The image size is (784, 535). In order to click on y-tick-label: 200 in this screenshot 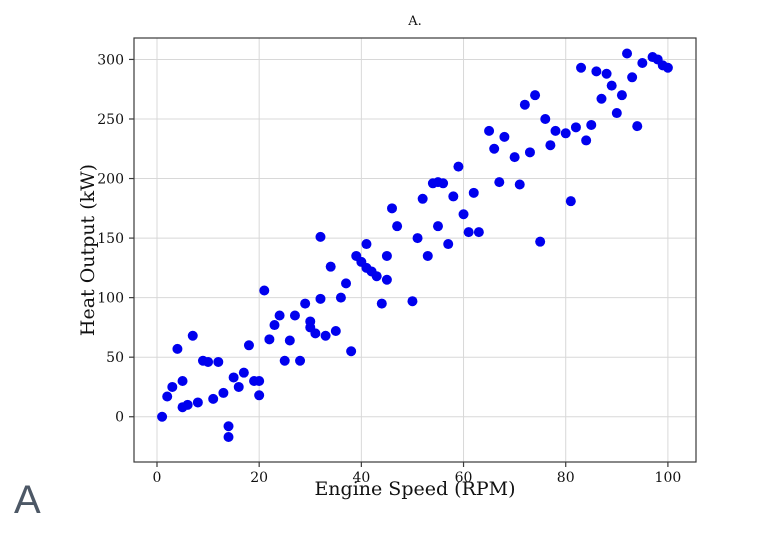, I will do `click(110, 180)`.